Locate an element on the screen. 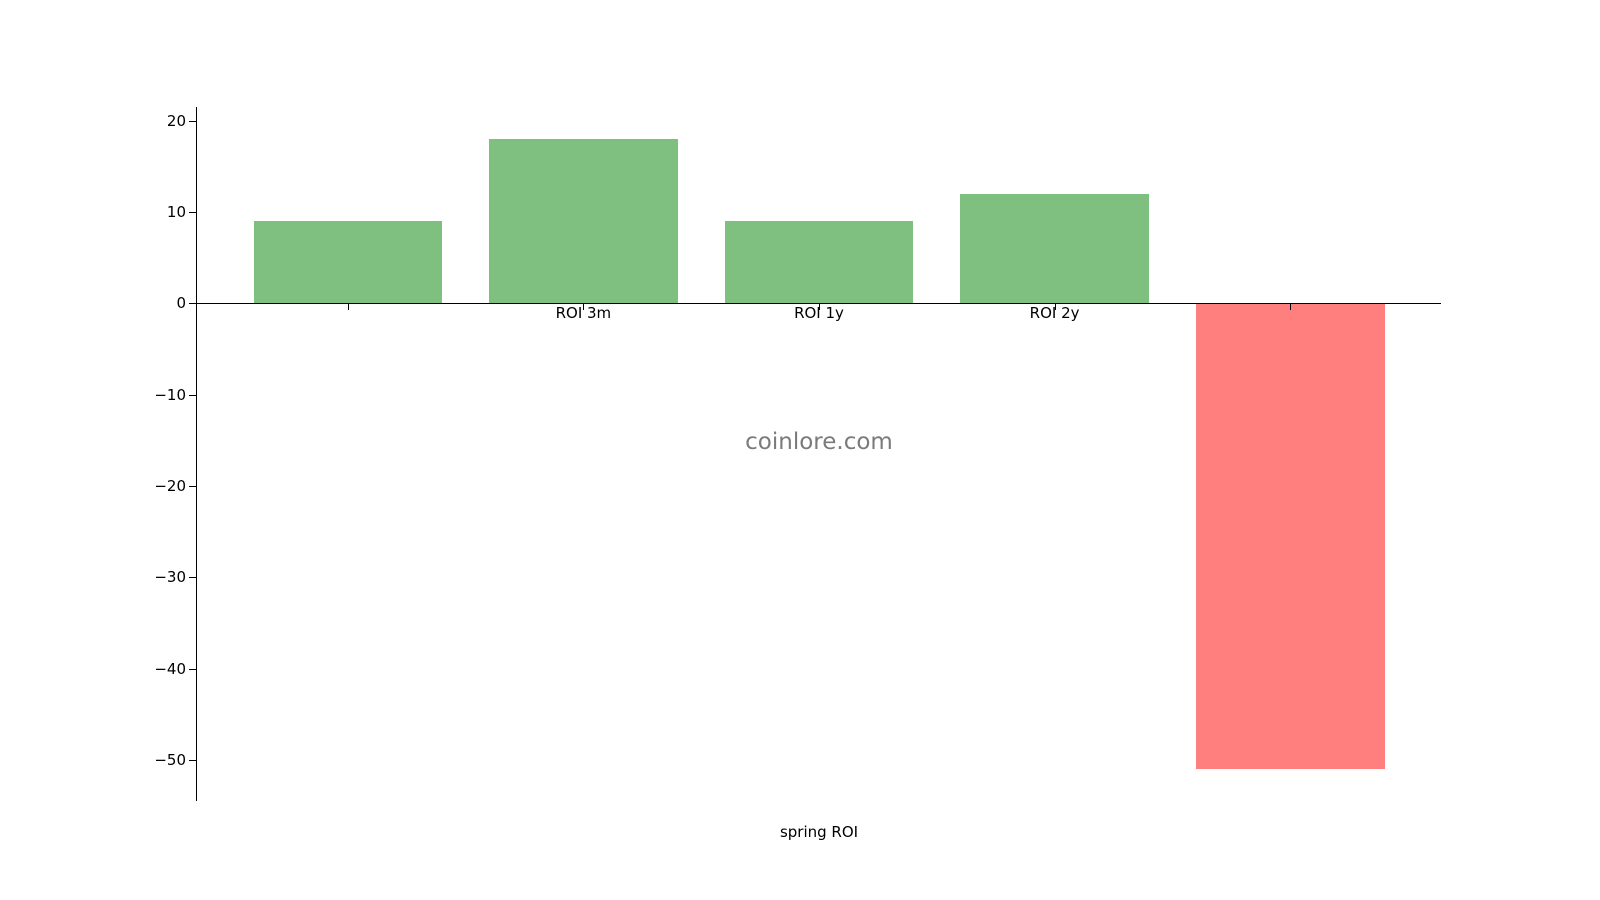 The height and width of the screenshot is (900, 1600). x-axis-label: spring ROI is located at coordinates (819, 832).